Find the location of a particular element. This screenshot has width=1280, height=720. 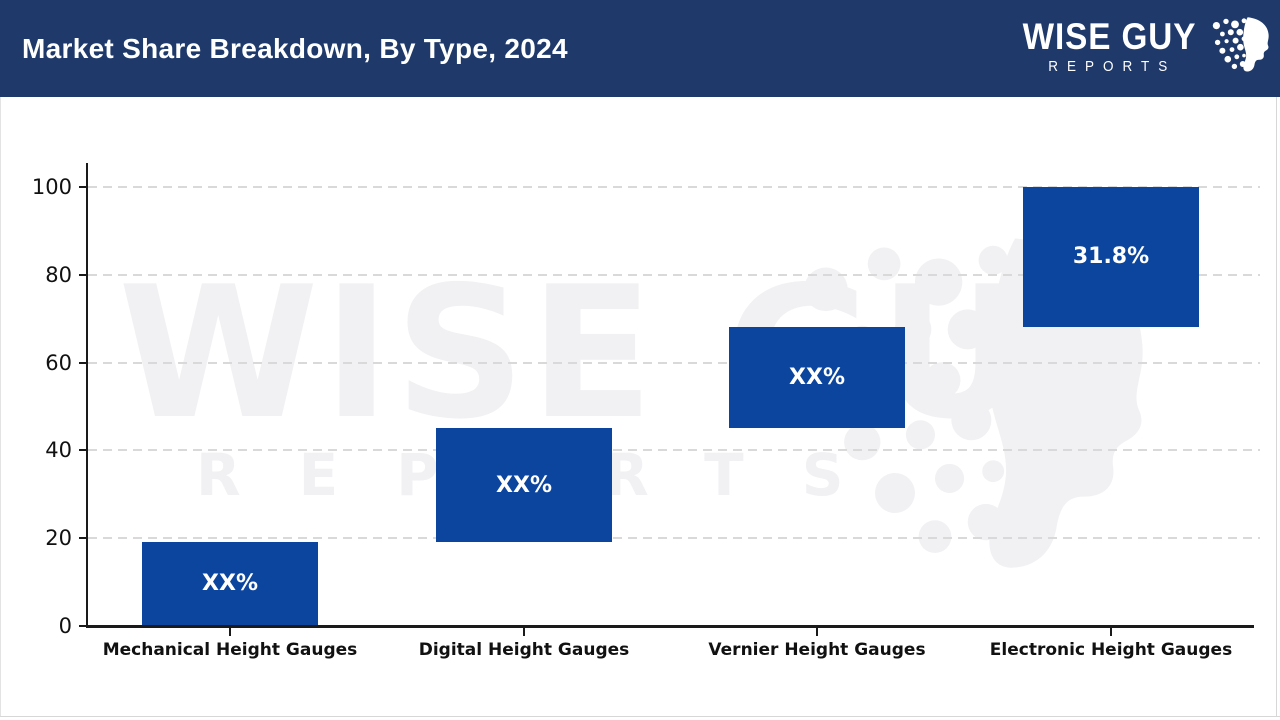

bar-4: 31.8% is located at coordinates (1111, 257).